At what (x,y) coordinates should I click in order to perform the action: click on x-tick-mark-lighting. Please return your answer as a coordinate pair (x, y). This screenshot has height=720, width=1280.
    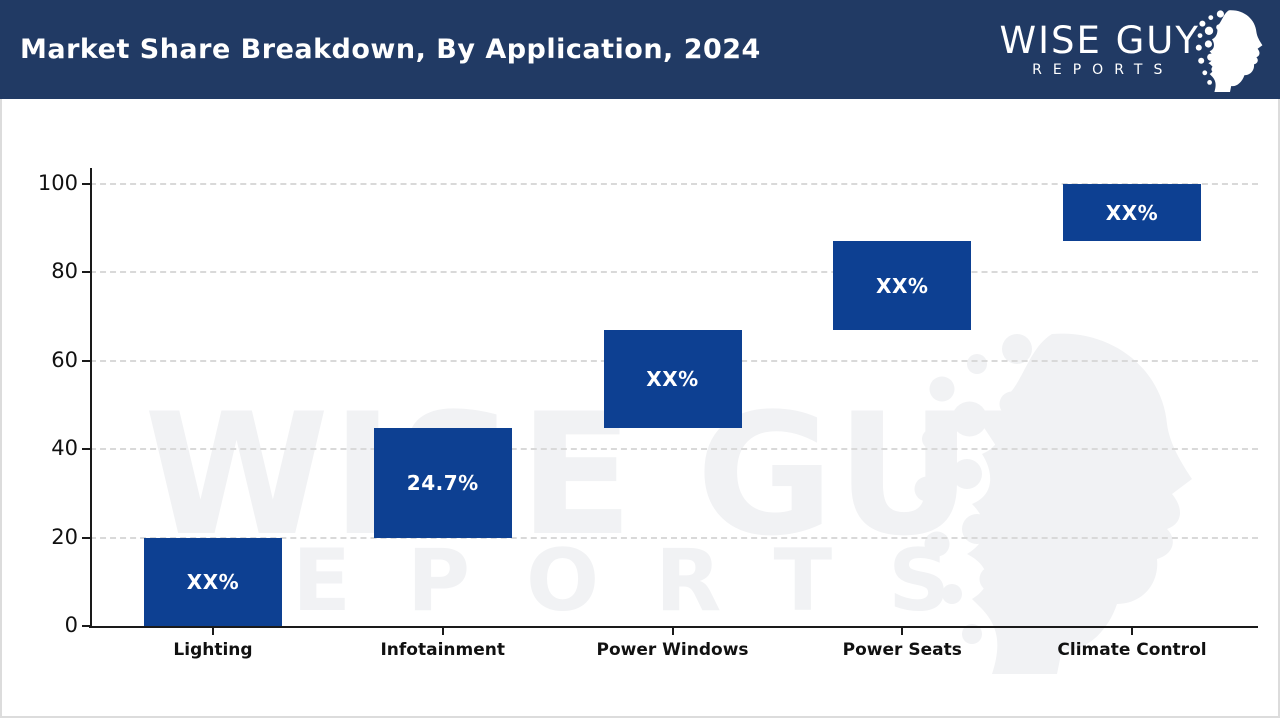
    Looking at the image, I should click on (213, 631).